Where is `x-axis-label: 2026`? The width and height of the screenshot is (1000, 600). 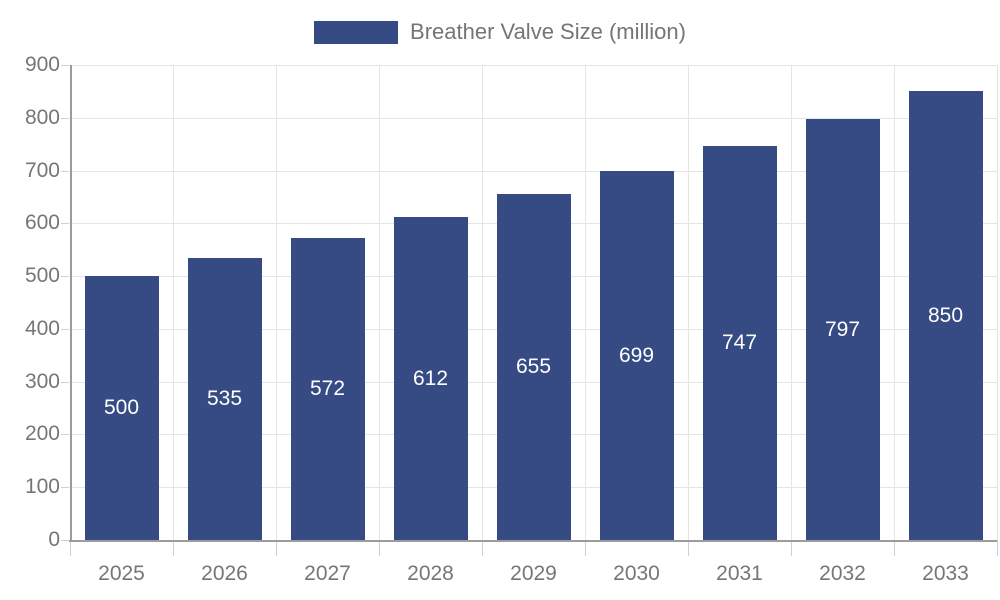
x-axis-label: 2026 is located at coordinates (224, 573).